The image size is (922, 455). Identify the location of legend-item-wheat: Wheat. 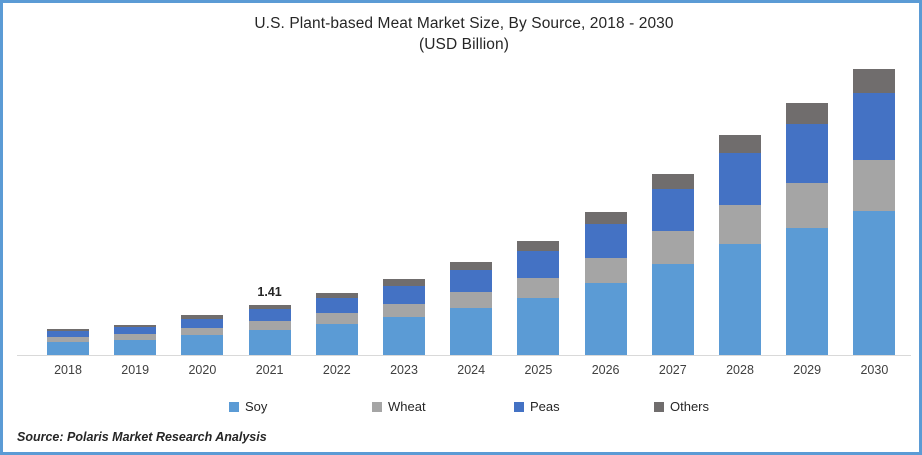
(399, 406).